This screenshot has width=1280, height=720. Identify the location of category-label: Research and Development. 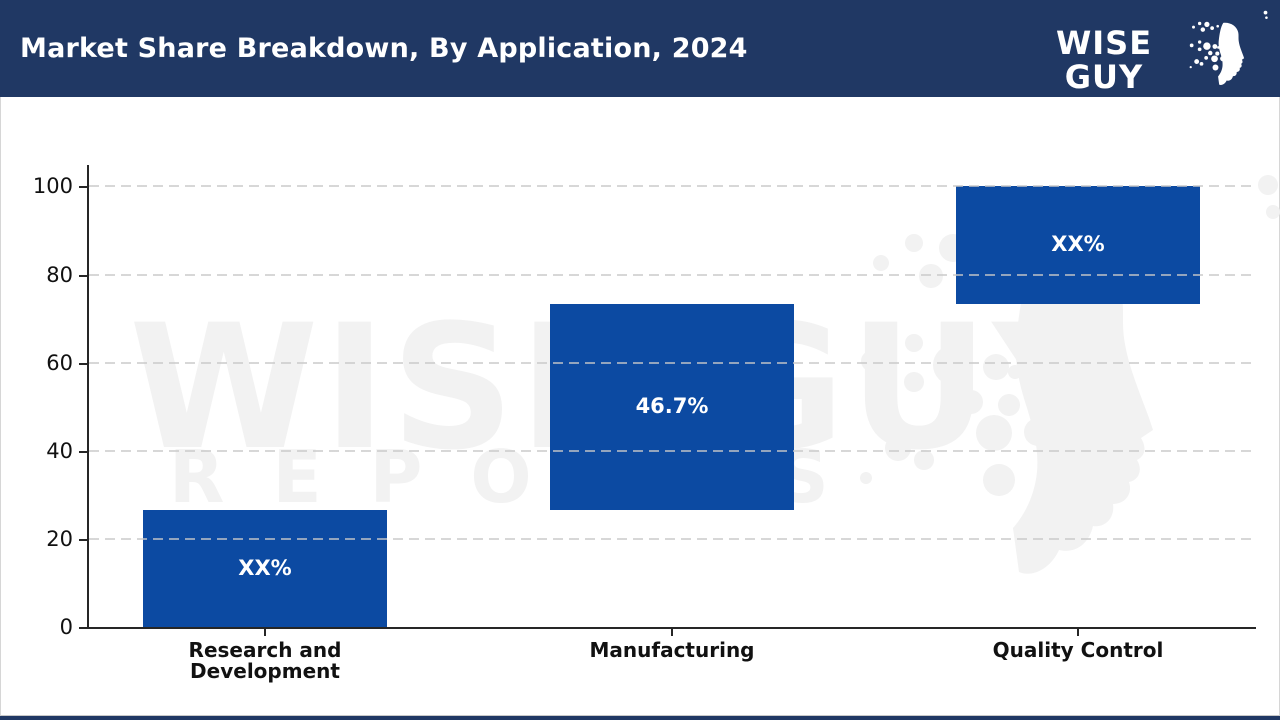
(265, 660).